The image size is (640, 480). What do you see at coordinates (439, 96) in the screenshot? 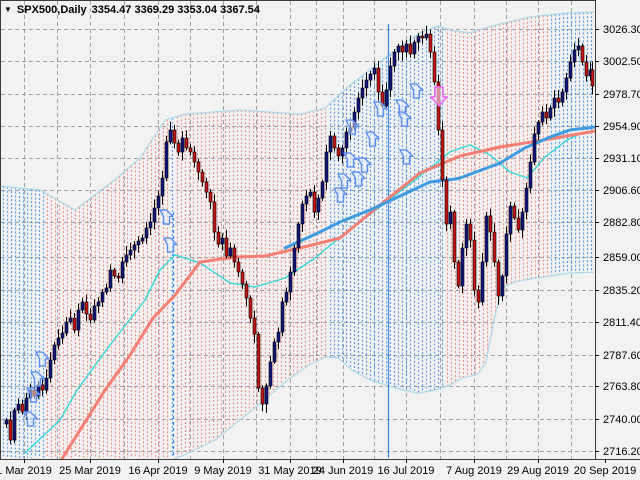
I see `sell-signal-arrow-icon` at bounding box center [439, 96].